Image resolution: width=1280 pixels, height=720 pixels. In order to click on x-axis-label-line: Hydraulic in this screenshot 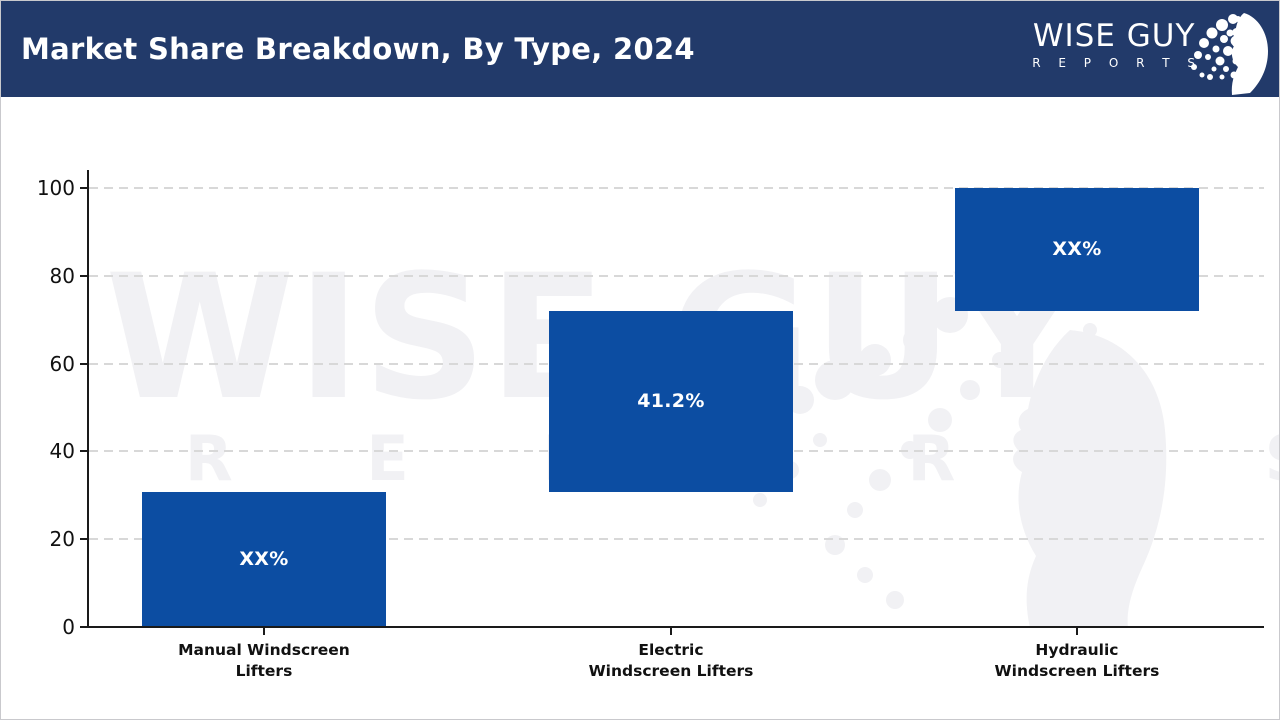, I will do `click(1077, 650)`.